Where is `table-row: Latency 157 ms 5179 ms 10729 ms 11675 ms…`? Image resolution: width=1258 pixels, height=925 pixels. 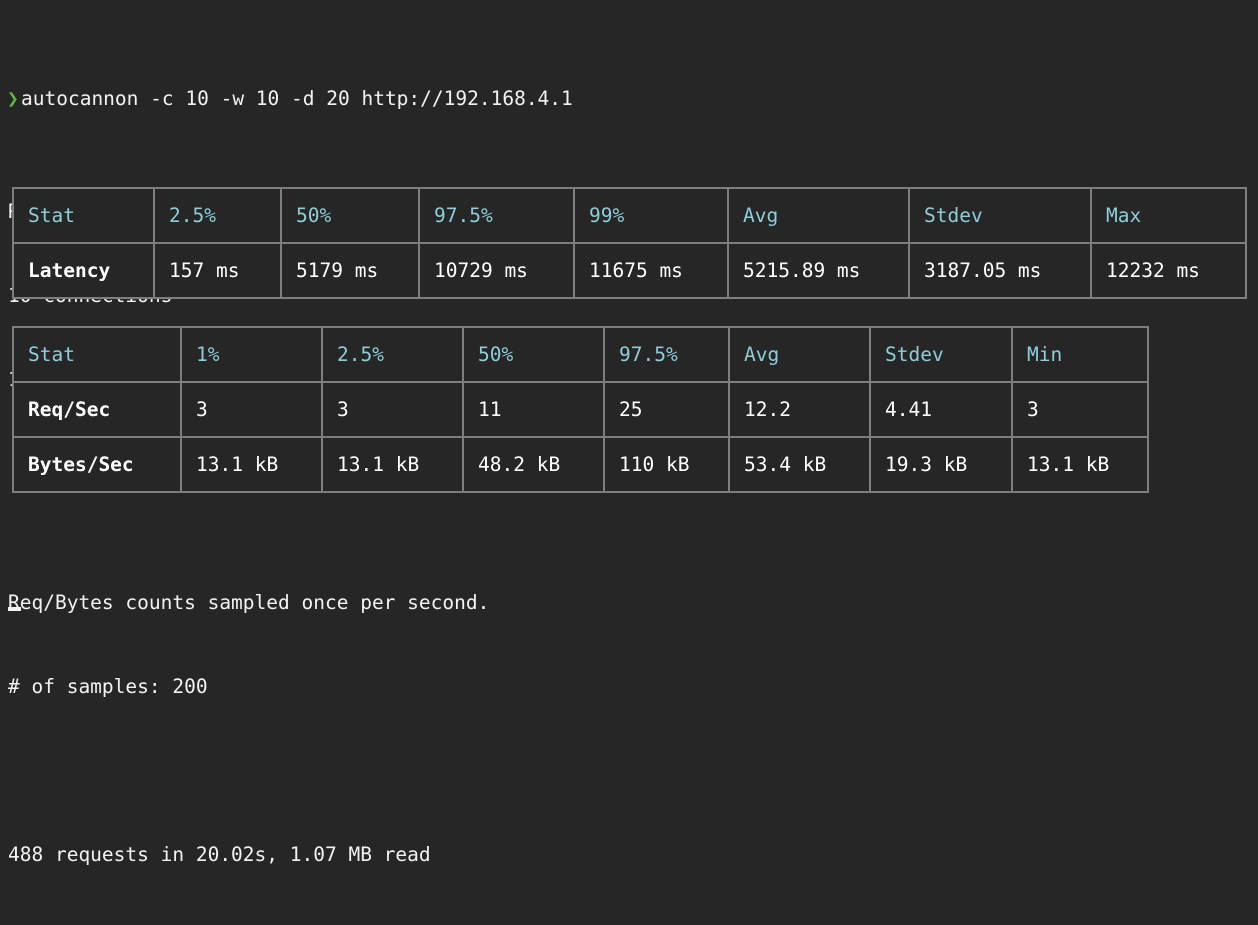 table-row: Latency 157 ms 5179 ms 10729 ms 11675 ms… is located at coordinates (629, 270).